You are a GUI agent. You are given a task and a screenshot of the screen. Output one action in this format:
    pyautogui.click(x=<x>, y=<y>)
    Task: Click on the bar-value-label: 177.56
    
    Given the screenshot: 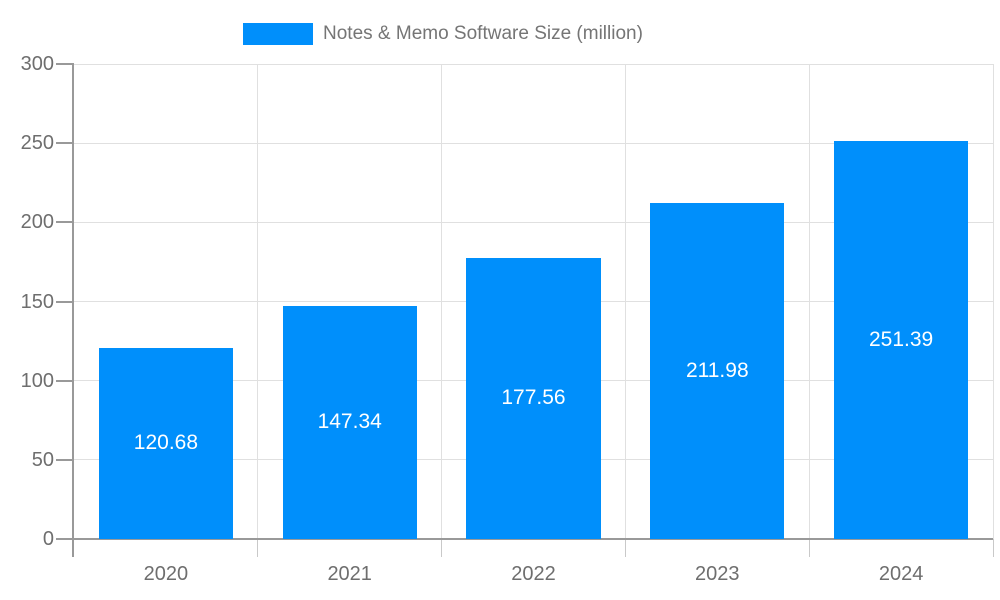 What is the action you would take?
    pyautogui.click(x=533, y=398)
    